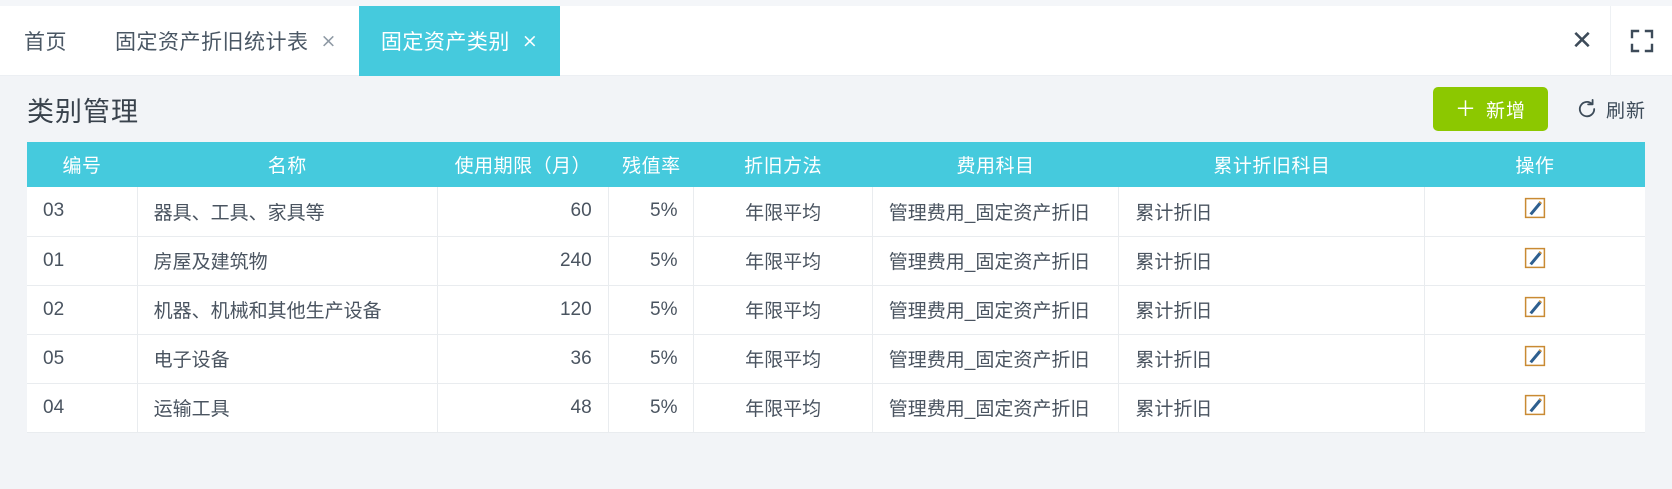 Image resolution: width=1672 pixels, height=489 pixels. I want to click on close-all-tabs-button: ✕, so click(1582, 41).